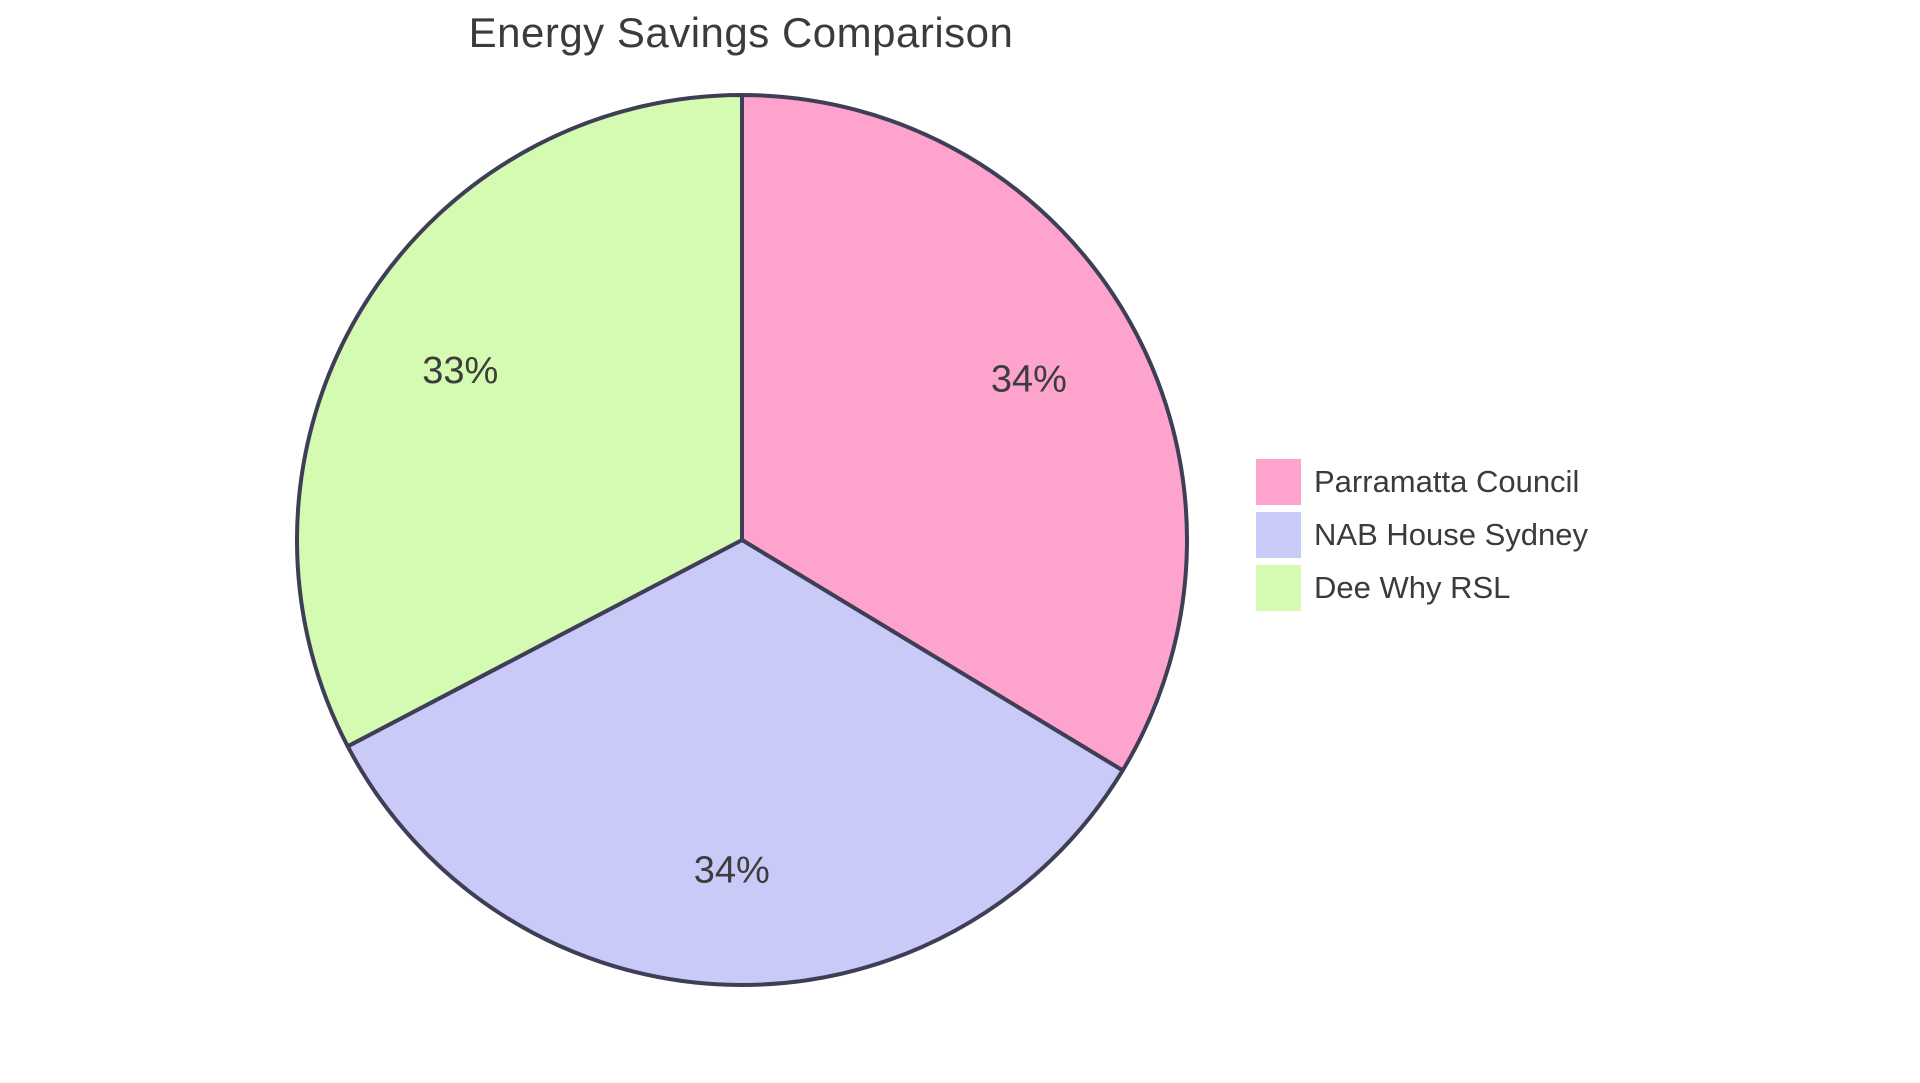 The image size is (1920, 1083). I want to click on legend-item-nab-house-sydney: NAB House Sydney, so click(1422, 535).